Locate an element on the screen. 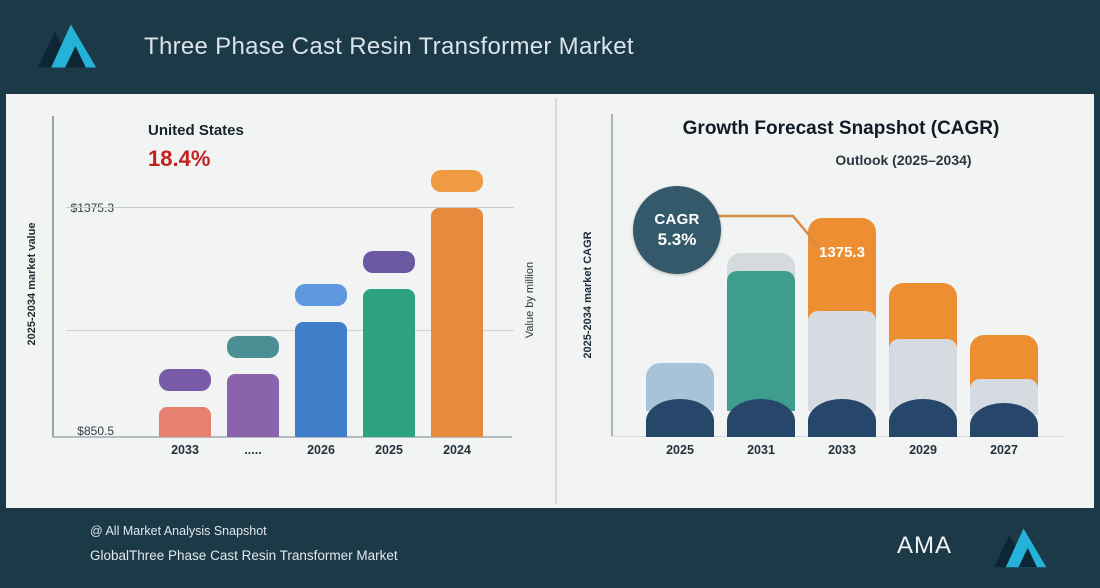 The width and height of the screenshot is (1100, 588). y-tick-bottom: $850.5 is located at coordinates (95, 431).